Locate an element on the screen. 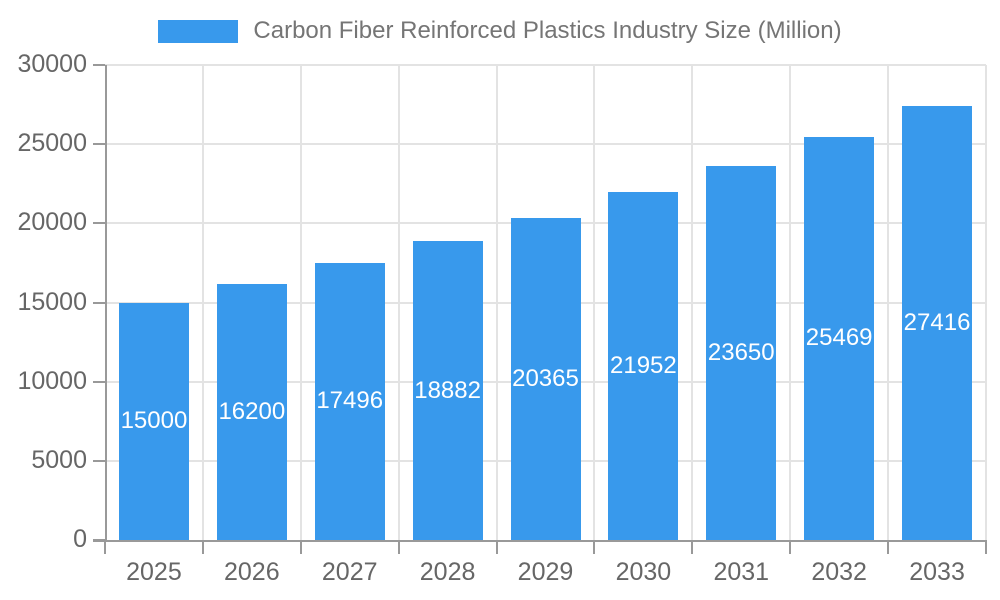  x-axis-line is located at coordinates (539, 541).